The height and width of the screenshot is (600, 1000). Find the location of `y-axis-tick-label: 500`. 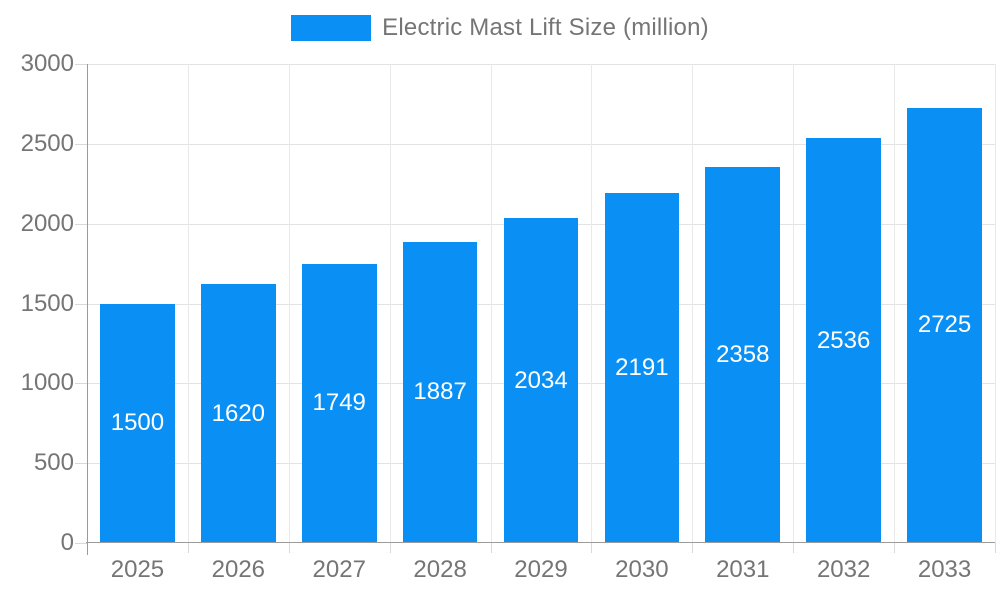

y-axis-tick-label: 500 is located at coordinates (53, 463).